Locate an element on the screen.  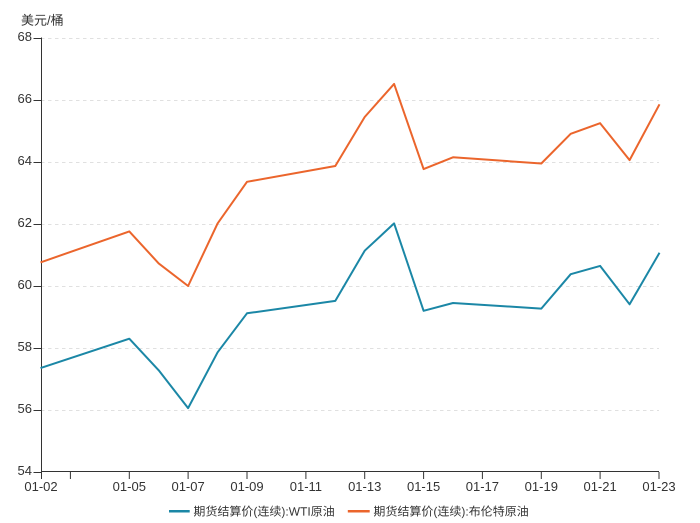
svg-text: 01-17 is located at coordinates (482, 486).